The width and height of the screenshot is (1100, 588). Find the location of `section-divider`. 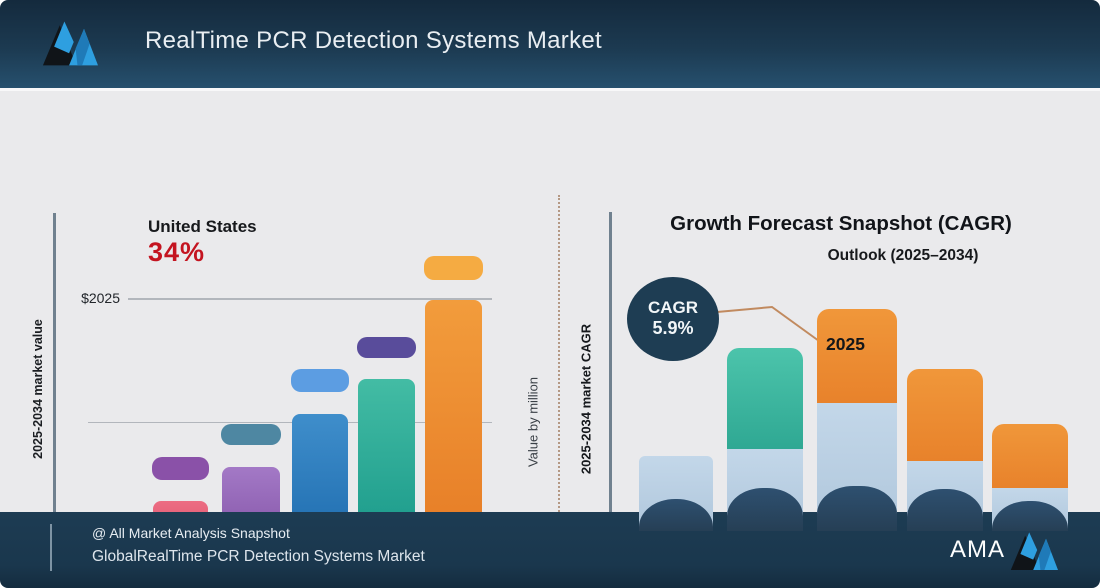

section-divider is located at coordinates (559, 385).